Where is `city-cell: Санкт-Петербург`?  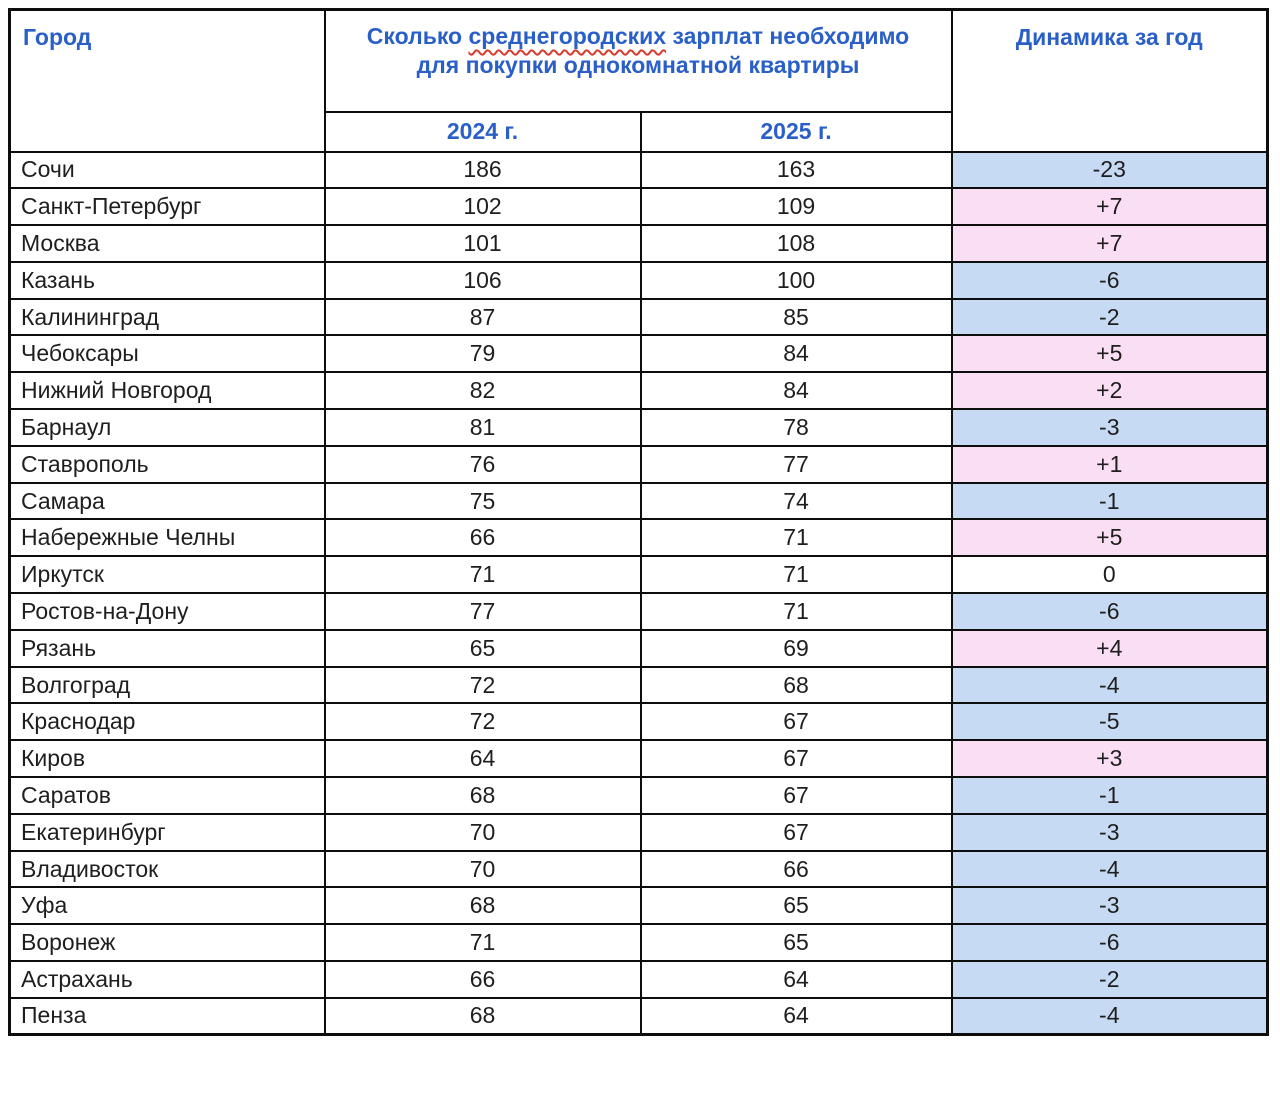
city-cell: Санкт-Петербург is located at coordinates (167, 207).